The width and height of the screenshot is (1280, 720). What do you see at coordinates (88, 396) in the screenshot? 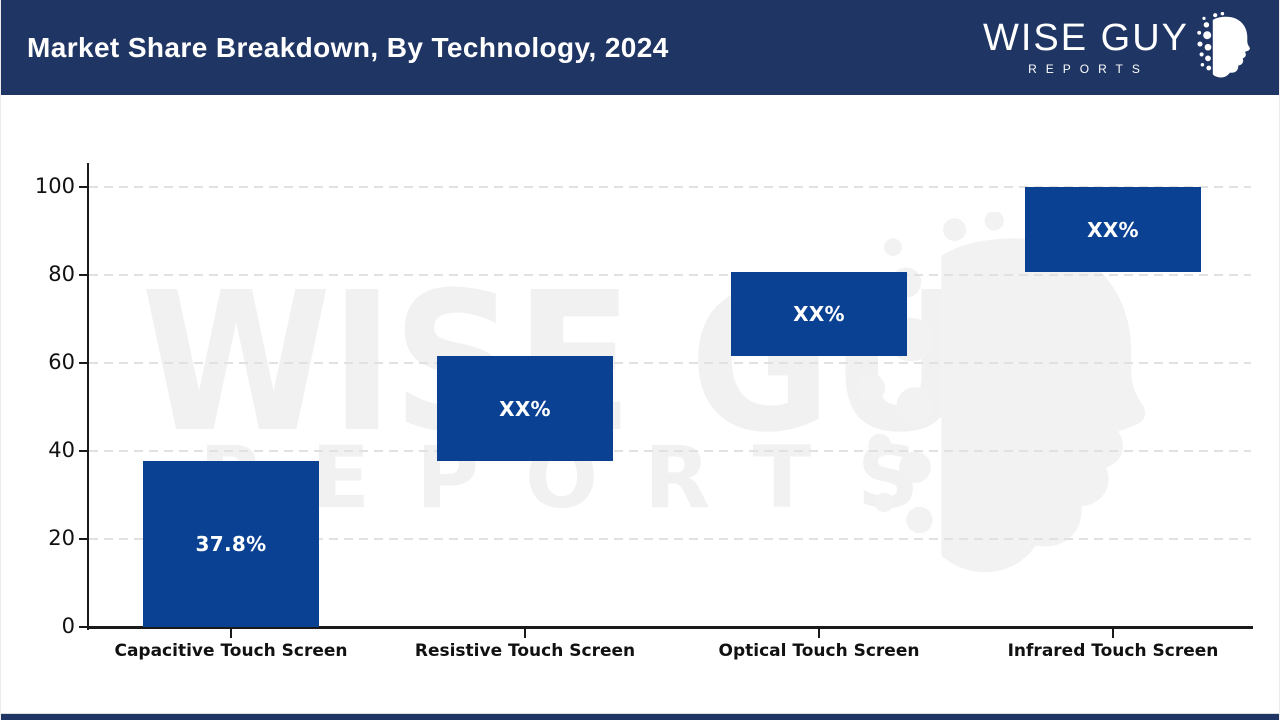
I see `y-axis-line` at bounding box center [88, 396].